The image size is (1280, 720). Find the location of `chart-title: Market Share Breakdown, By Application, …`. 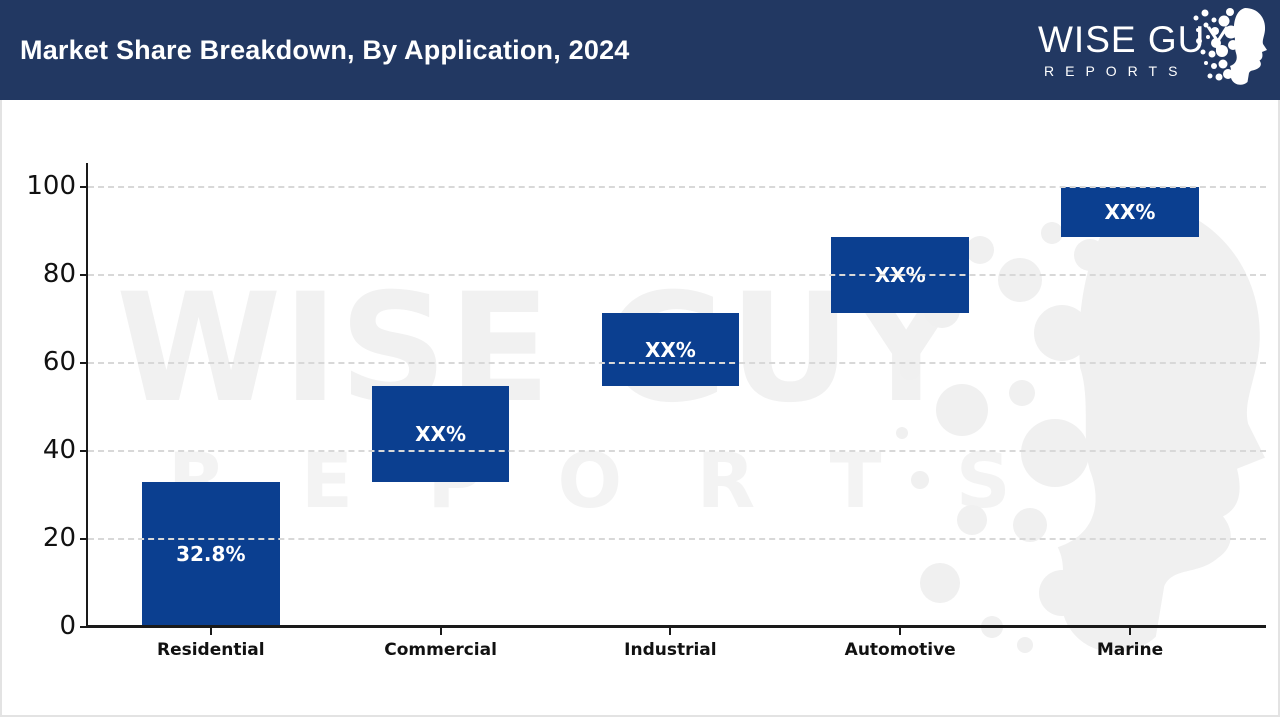

chart-title: Market Share Breakdown, By Application, … is located at coordinates (325, 49).